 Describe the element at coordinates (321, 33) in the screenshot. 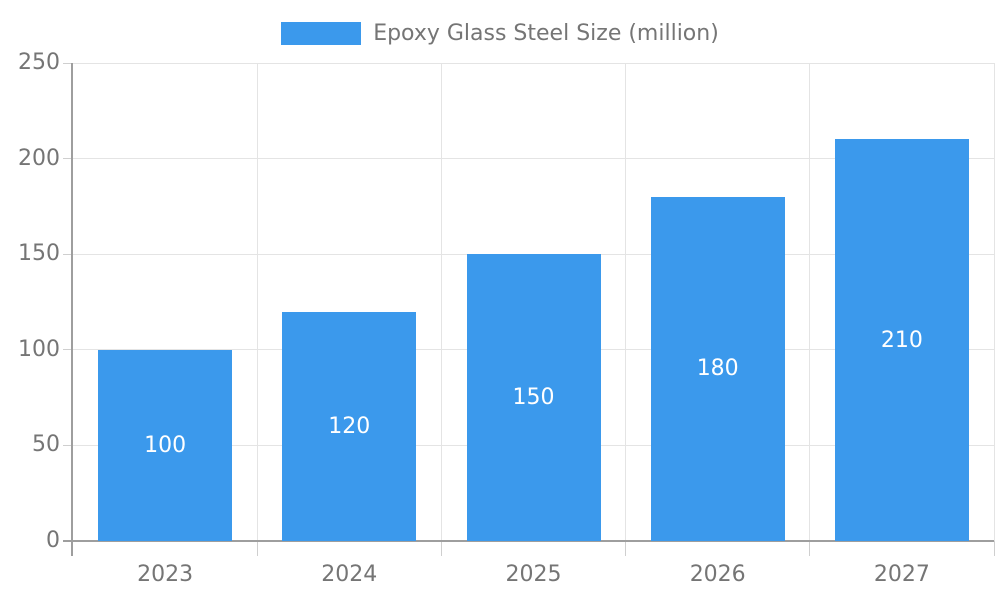

I see `legend-swatch` at that location.